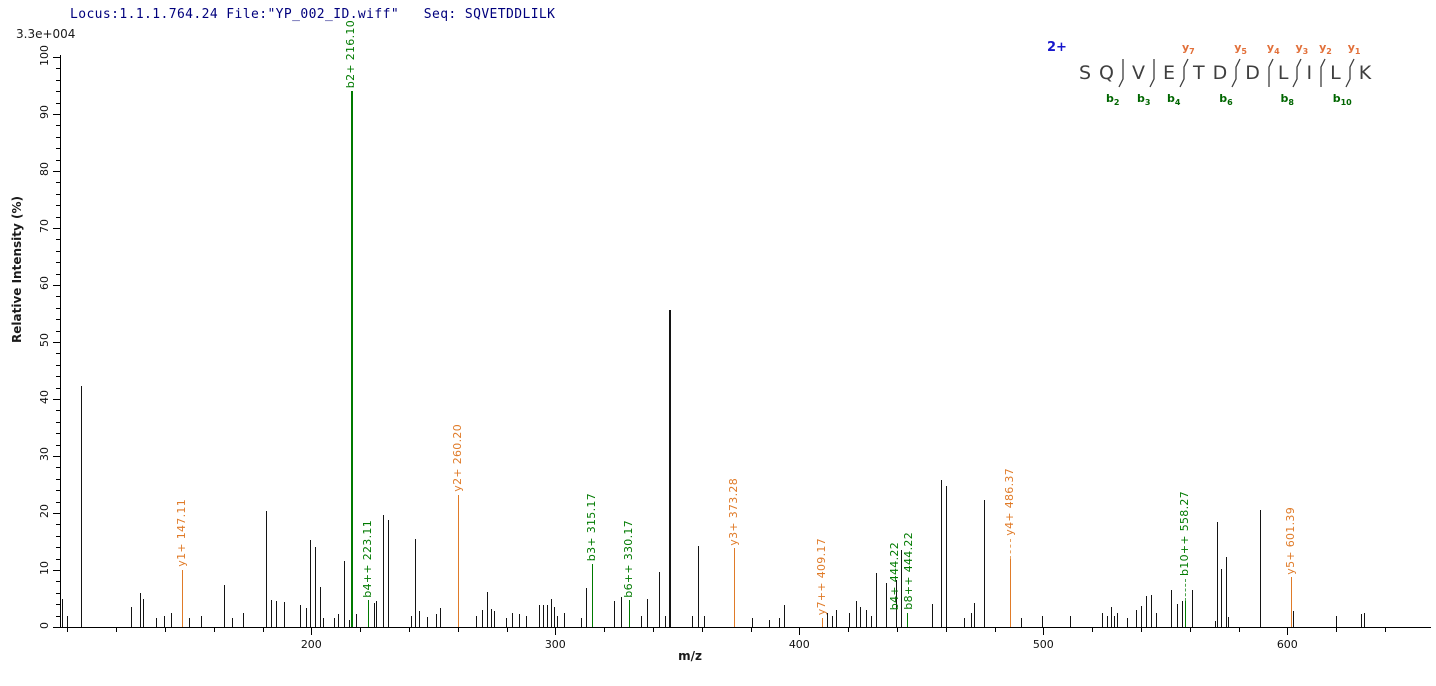 The image size is (1436, 686). I want to click on peak-label-b2+: b2+ 216.10, so click(350, 54).